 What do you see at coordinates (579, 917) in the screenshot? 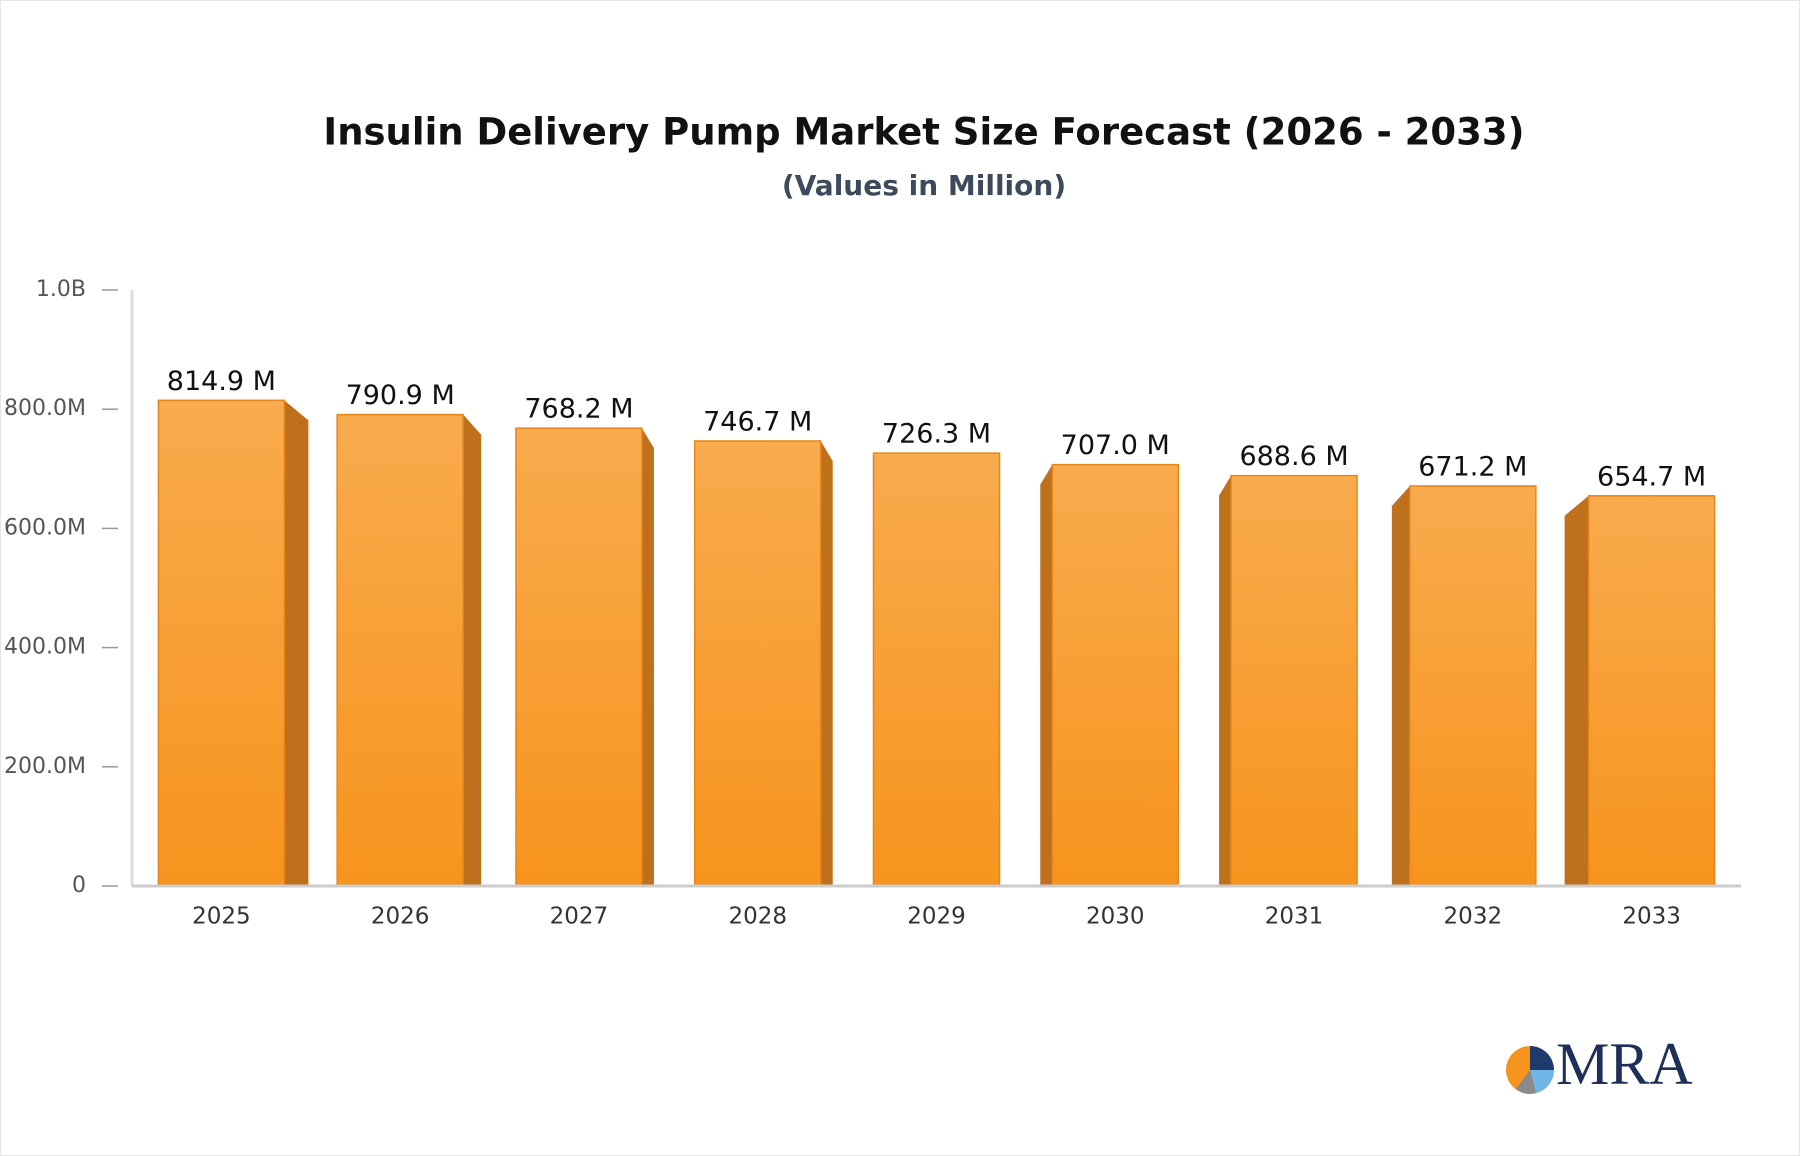
I see `x-tick-label: 2027` at bounding box center [579, 917].